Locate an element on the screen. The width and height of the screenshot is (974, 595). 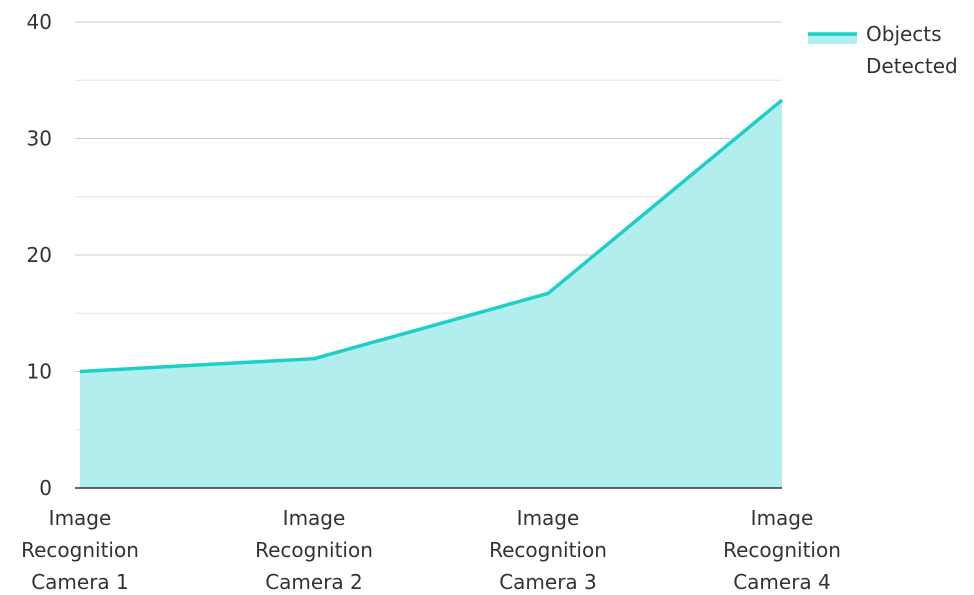
x-tick-label-line: Camera 3 is located at coordinates (548, 582).